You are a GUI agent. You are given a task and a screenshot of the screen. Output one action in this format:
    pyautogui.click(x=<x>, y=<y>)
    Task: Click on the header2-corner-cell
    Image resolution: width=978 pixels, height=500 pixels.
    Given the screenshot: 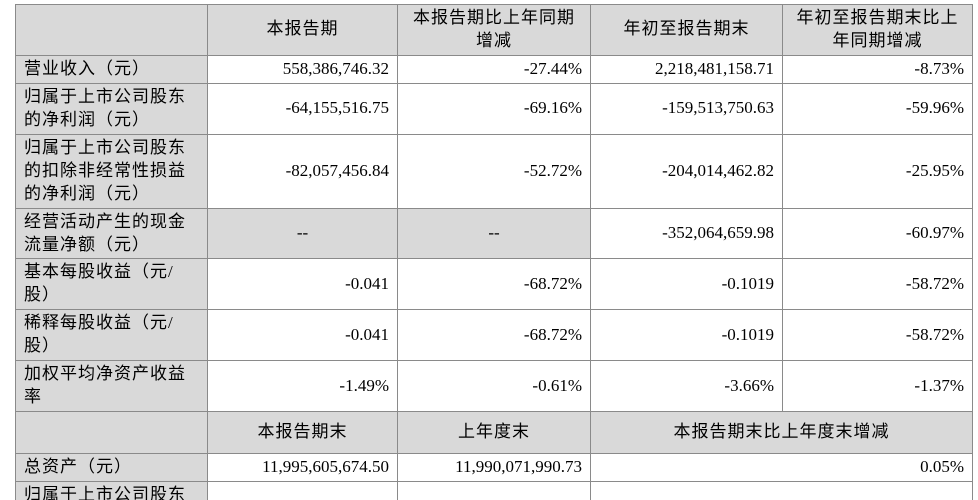 What is the action you would take?
    pyautogui.click(x=111, y=433)
    